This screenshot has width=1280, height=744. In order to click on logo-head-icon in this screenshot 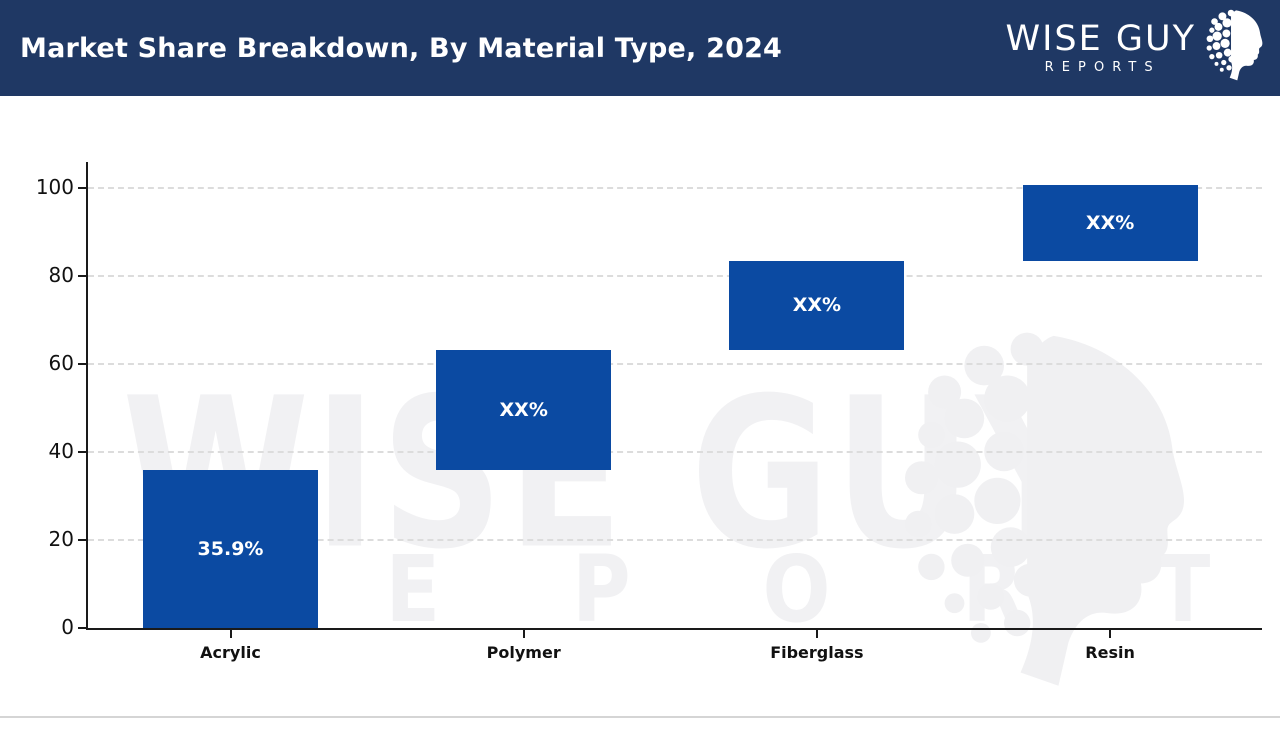, I will do `click(1233, 48)`.